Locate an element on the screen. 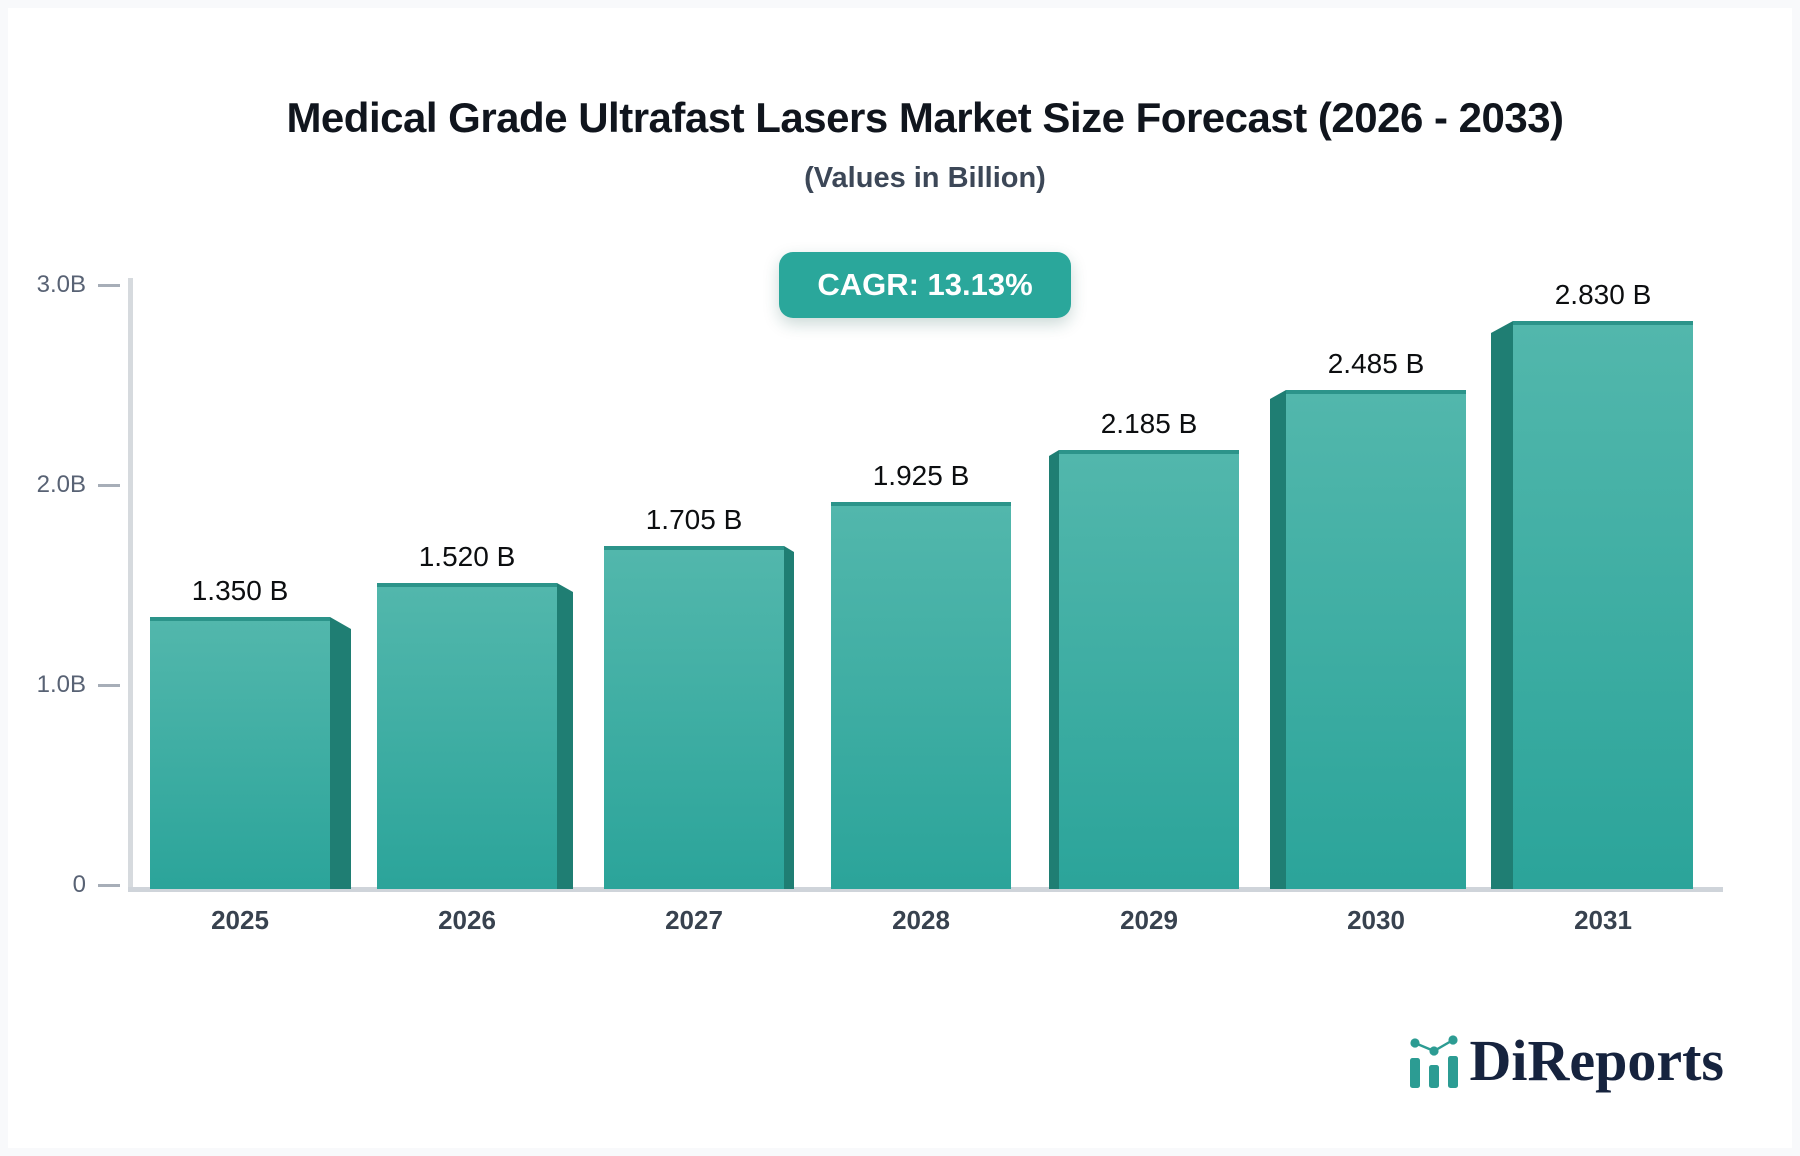  mini-bar-line-chart-icon is located at coordinates (1434, 1061).